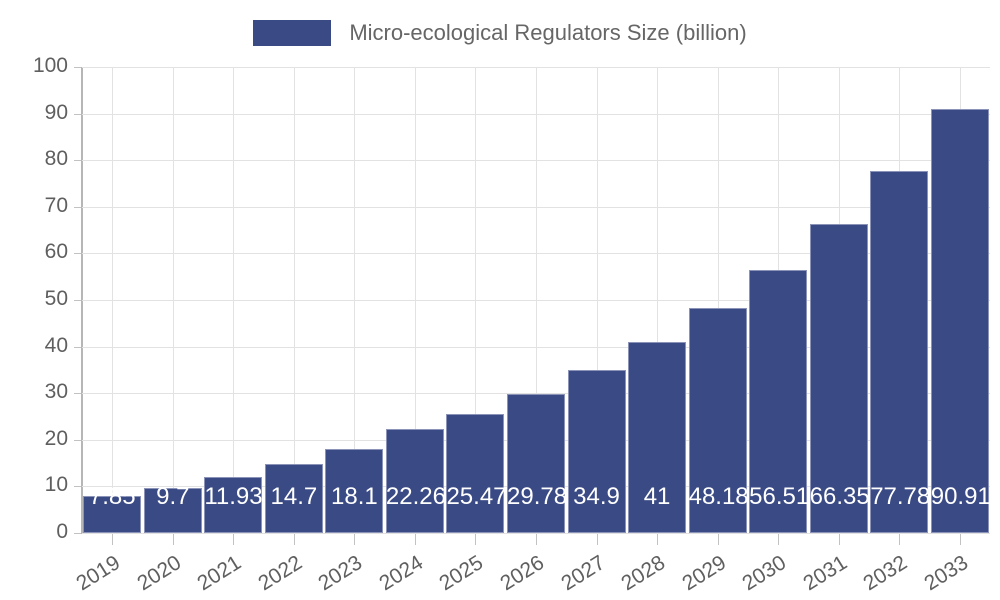 This screenshot has width=1000, height=600. Describe the element at coordinates (401, 573) in the screenshot. I see `x-tick-label: 2024` at that location.